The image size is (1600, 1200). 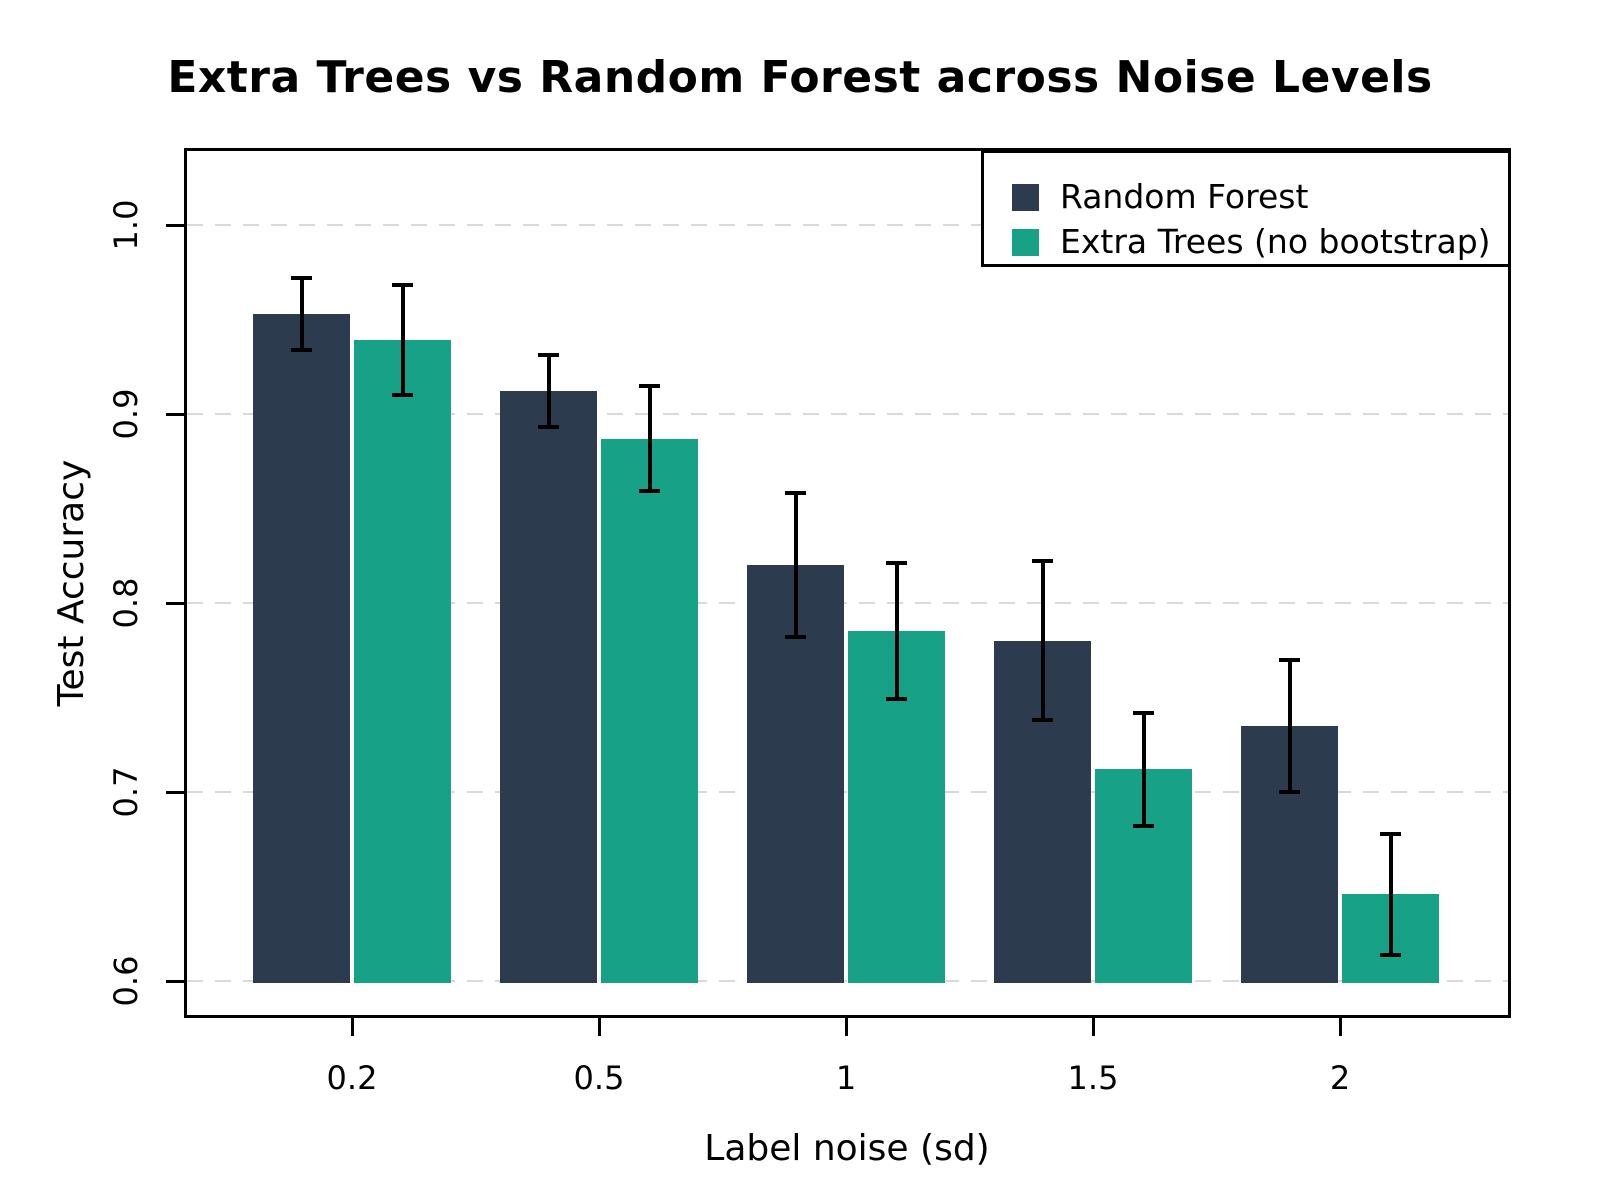 I want to click on y-tick-label: 0.9, so click(x=126, y=414).